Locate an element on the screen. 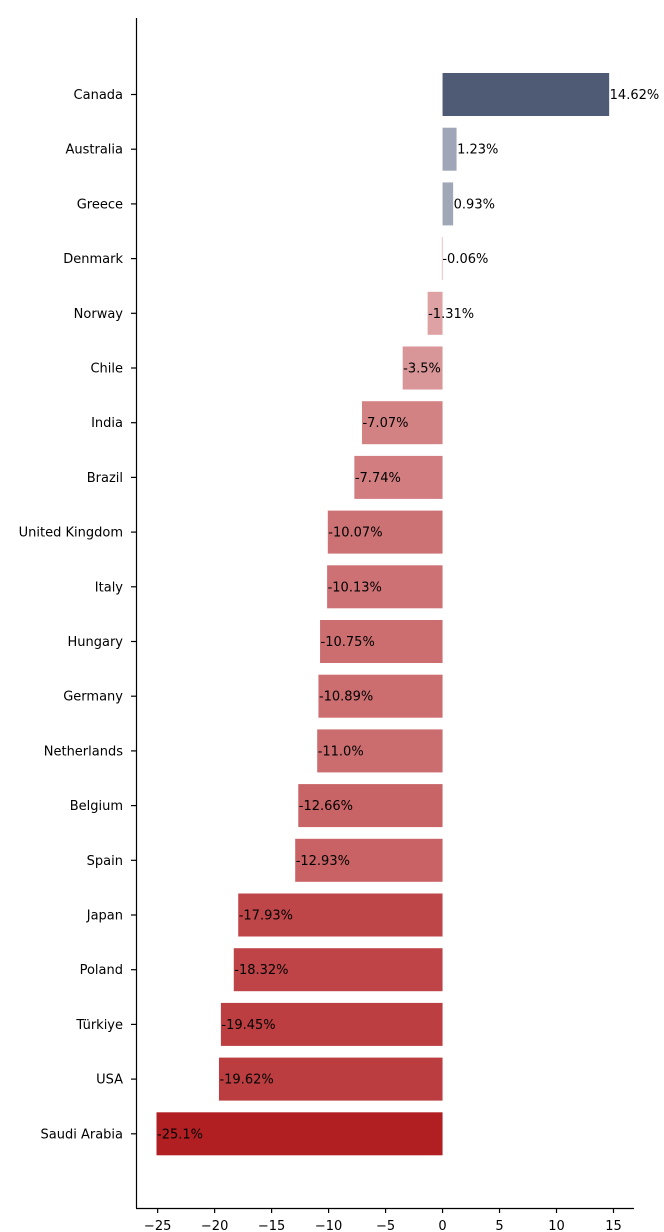 The width and height of the screenshot is (664, 1232). bar-saudi-arabia is located at coordinates (299, 1134).